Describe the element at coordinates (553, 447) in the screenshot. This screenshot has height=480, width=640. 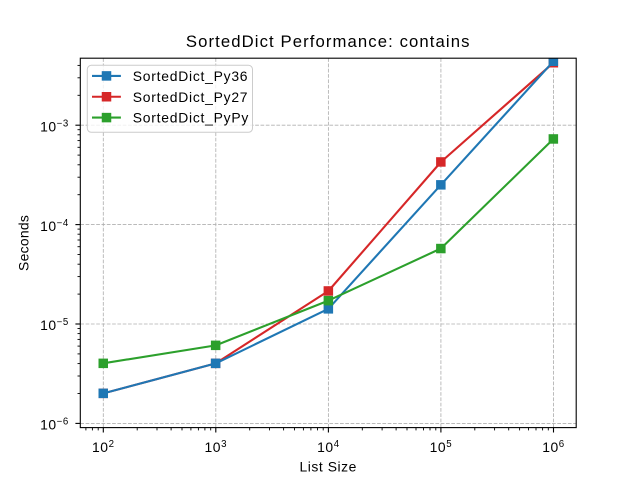
I see `svg-text: 106` at that location.